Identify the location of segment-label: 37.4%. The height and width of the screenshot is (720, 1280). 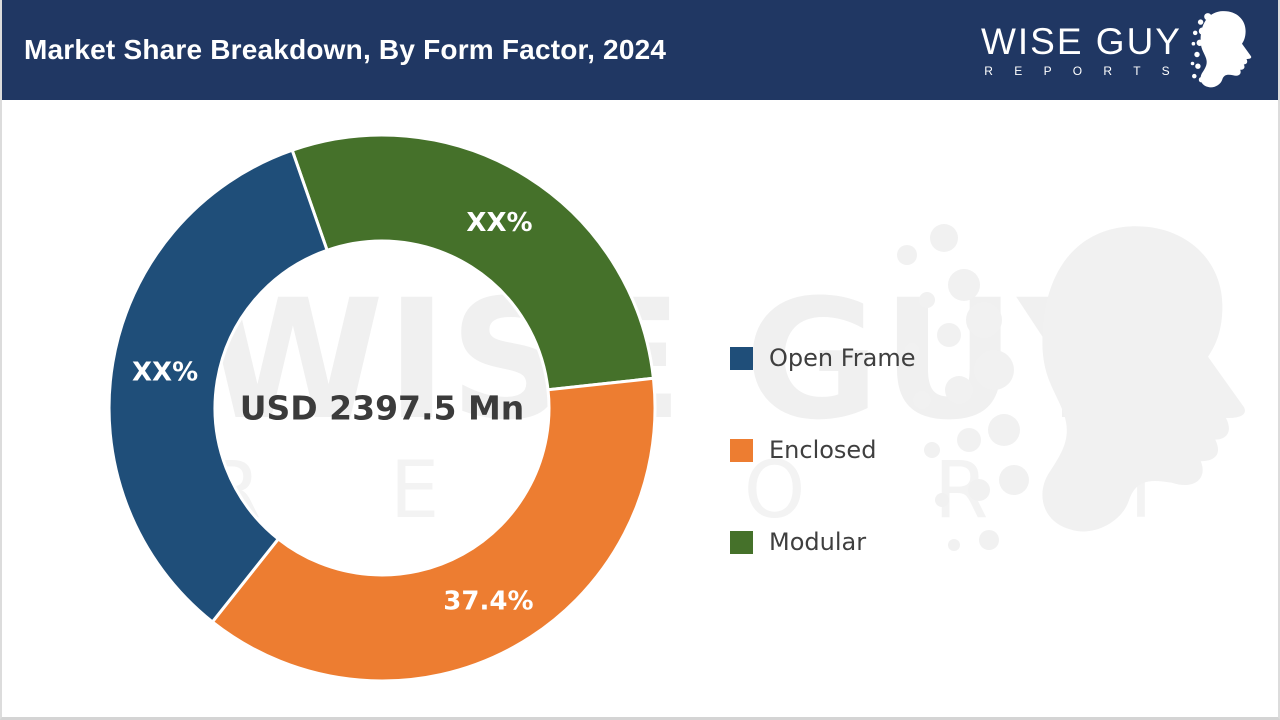
(488, 602).